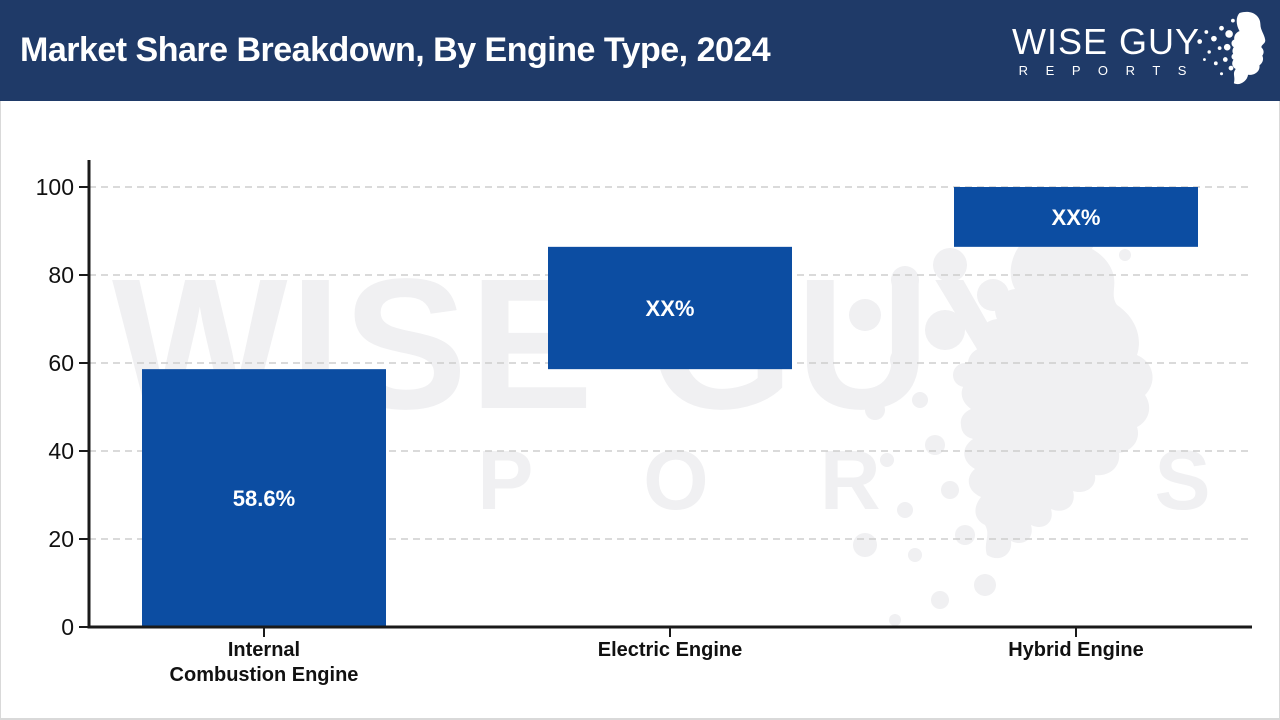  Describe the element at coordinates (1105, 41) in the screenshot. I see `logo-wiseguy-label: WISE GUY` at that location.